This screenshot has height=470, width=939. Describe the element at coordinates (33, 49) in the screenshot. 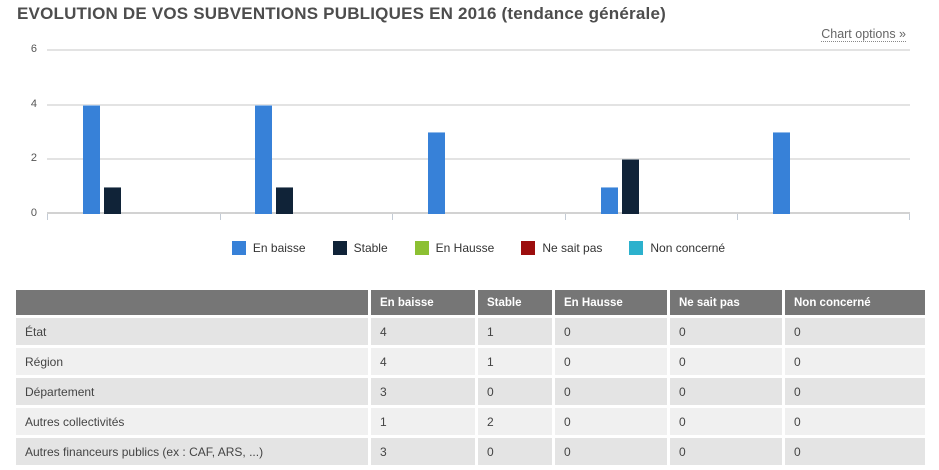

I see `y-axis-tick-label: 6` at that location.